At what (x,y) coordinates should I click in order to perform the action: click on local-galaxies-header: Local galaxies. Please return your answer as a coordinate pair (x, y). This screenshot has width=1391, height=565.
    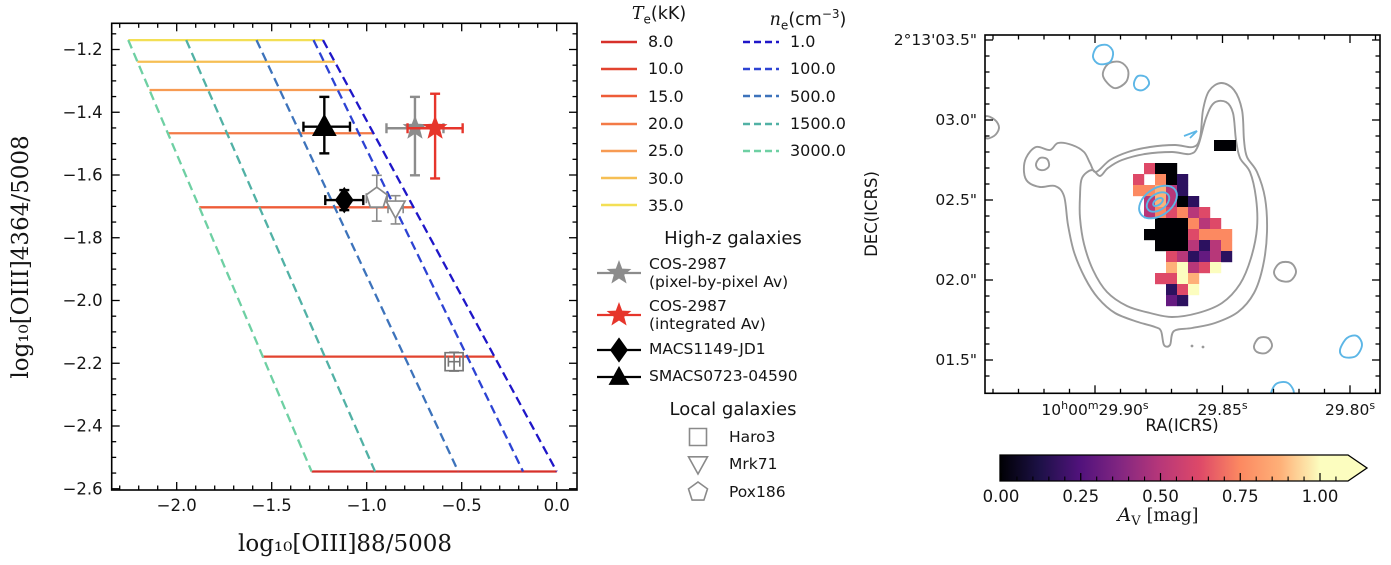
    Looking at the image, I should click on (733, 410).